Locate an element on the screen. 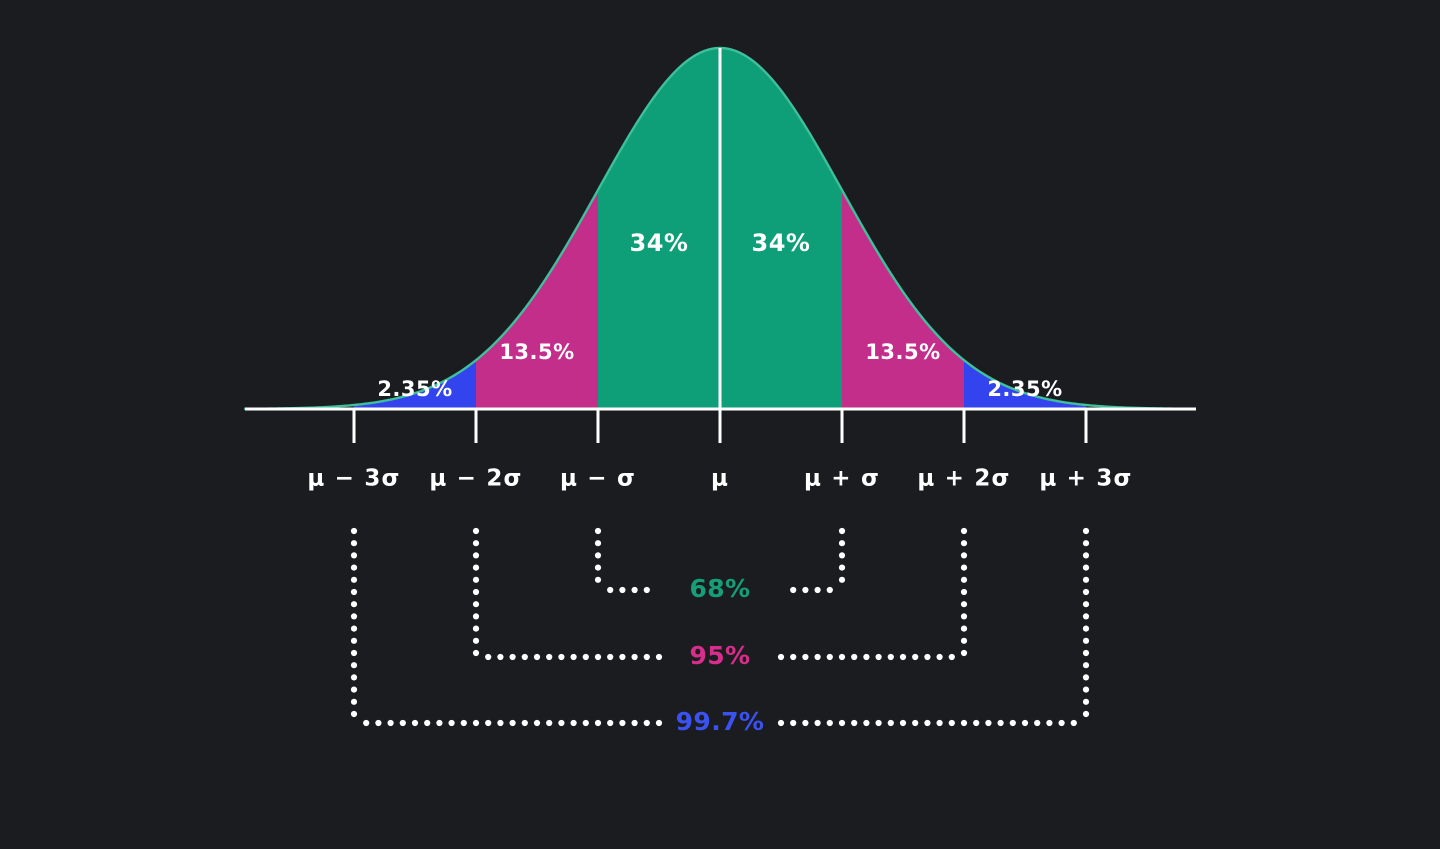 This screenshot has height=849, width=1440. bracket-label-95: 95% is located at coordinates (719, 655).